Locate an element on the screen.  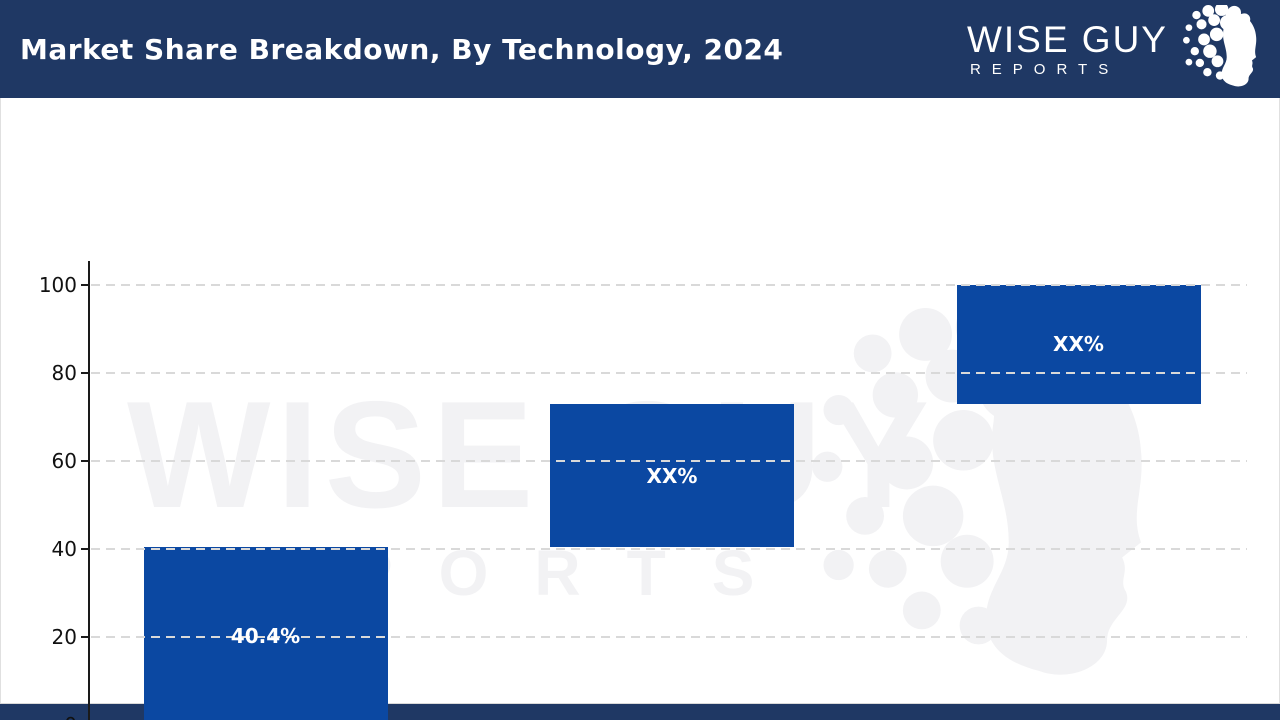
bar-electrochemical is located at coordinates (265, 633).